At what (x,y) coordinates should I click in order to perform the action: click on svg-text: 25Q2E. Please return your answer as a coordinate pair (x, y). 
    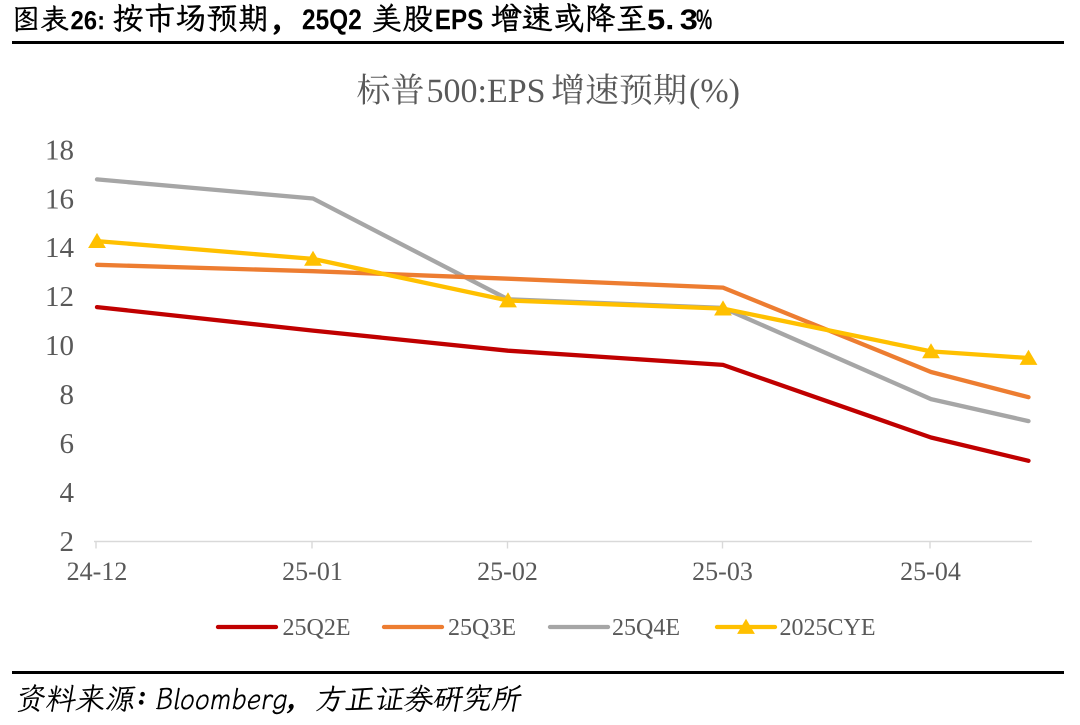
    Looking at the image, I should click on (317, 628).